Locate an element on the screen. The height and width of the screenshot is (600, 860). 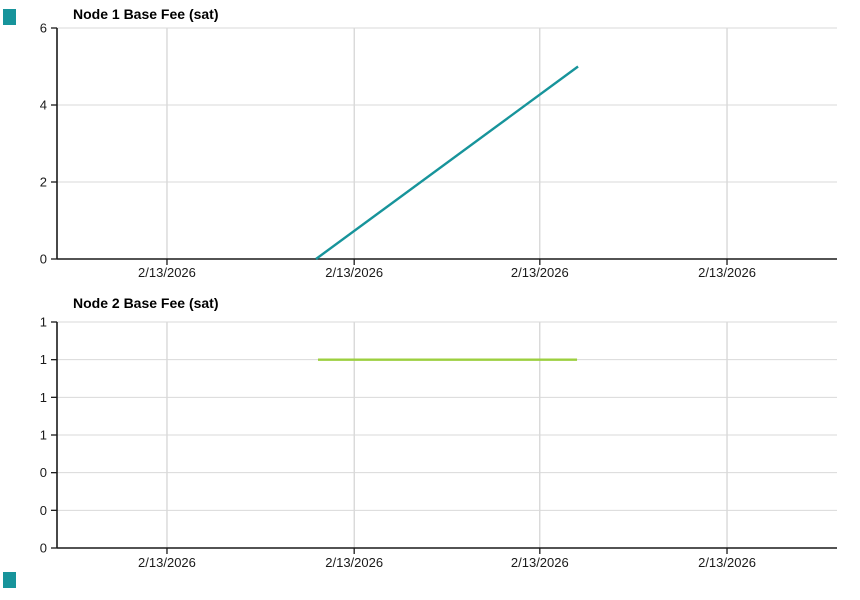
chart-title-node-2: Node 2 Base Fee (sat) is located at coordinates (146, 303).